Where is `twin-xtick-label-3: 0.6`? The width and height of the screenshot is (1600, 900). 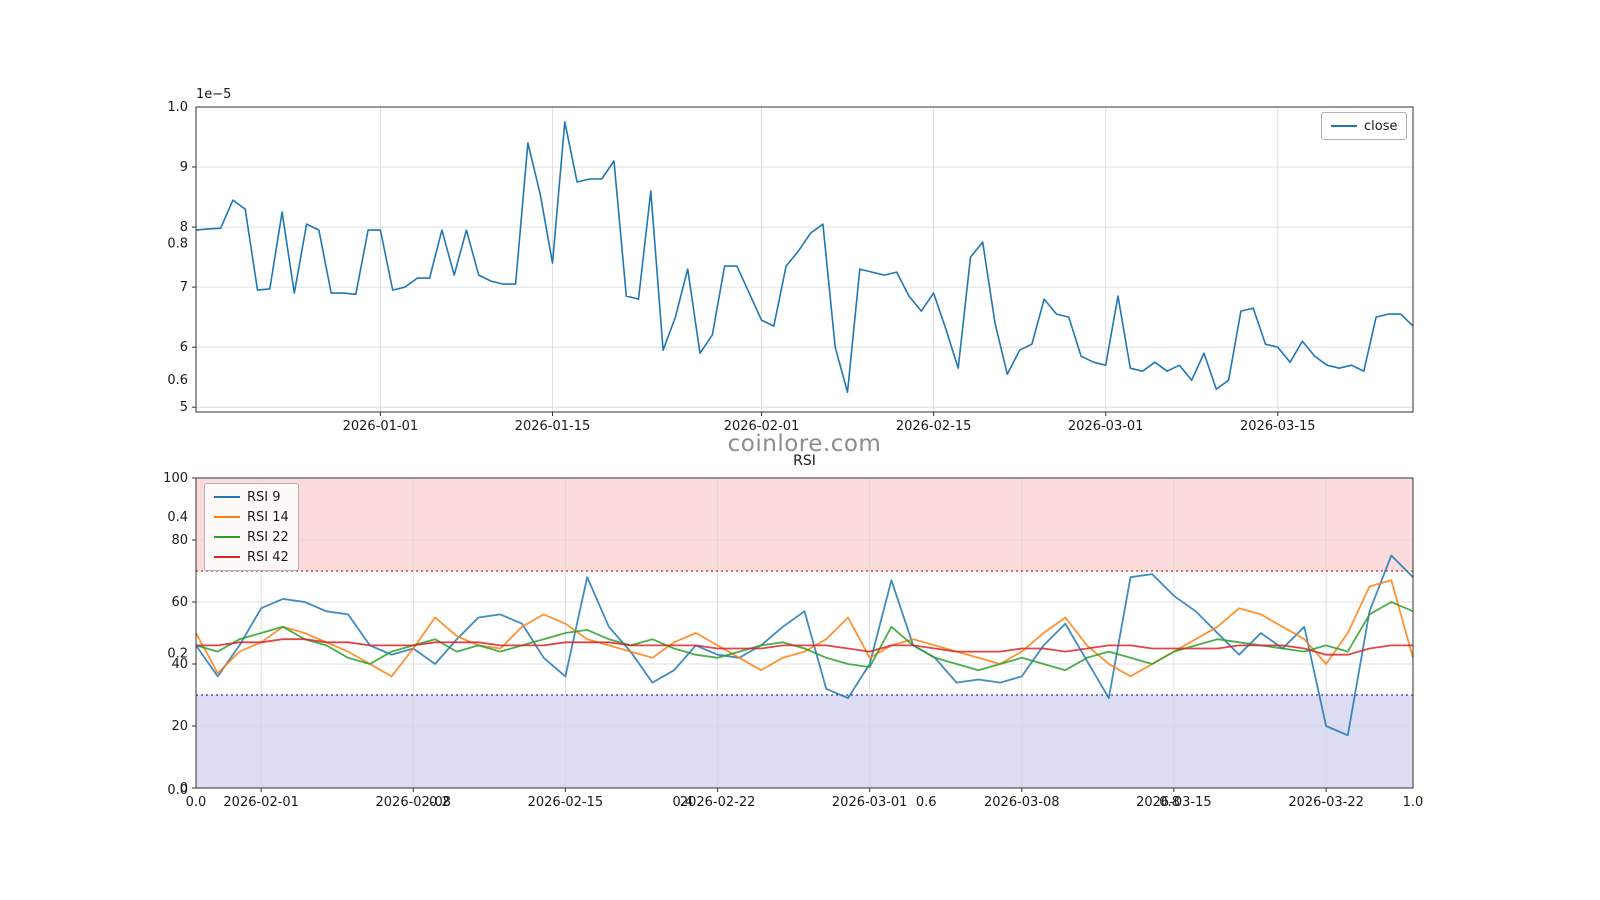
twin-xtick-label-3: 0.6 is located at coordinates (926, 802).